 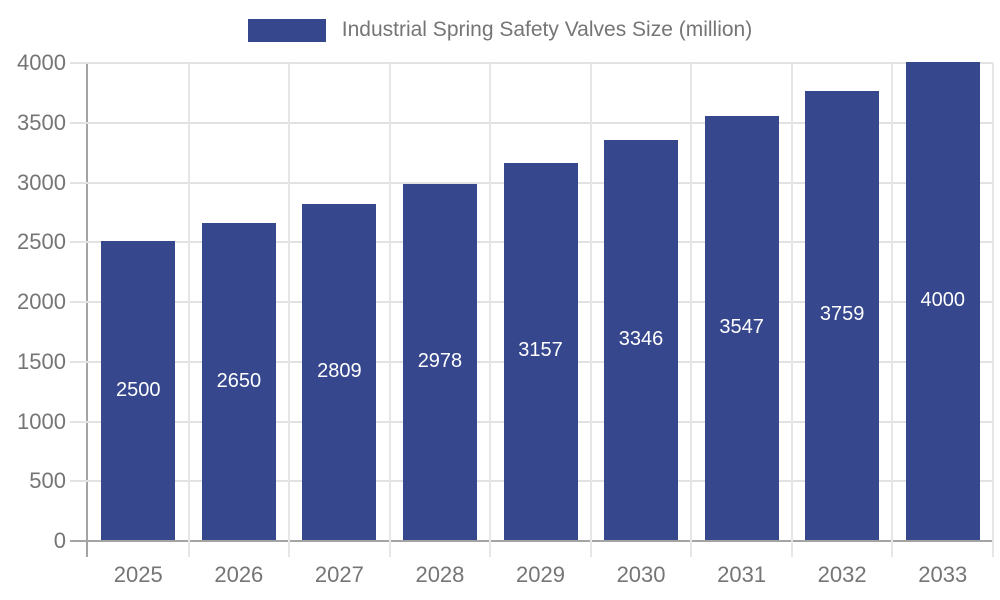 I want to click on x-axis-category-label: 2029, so click(x=540, y=574).